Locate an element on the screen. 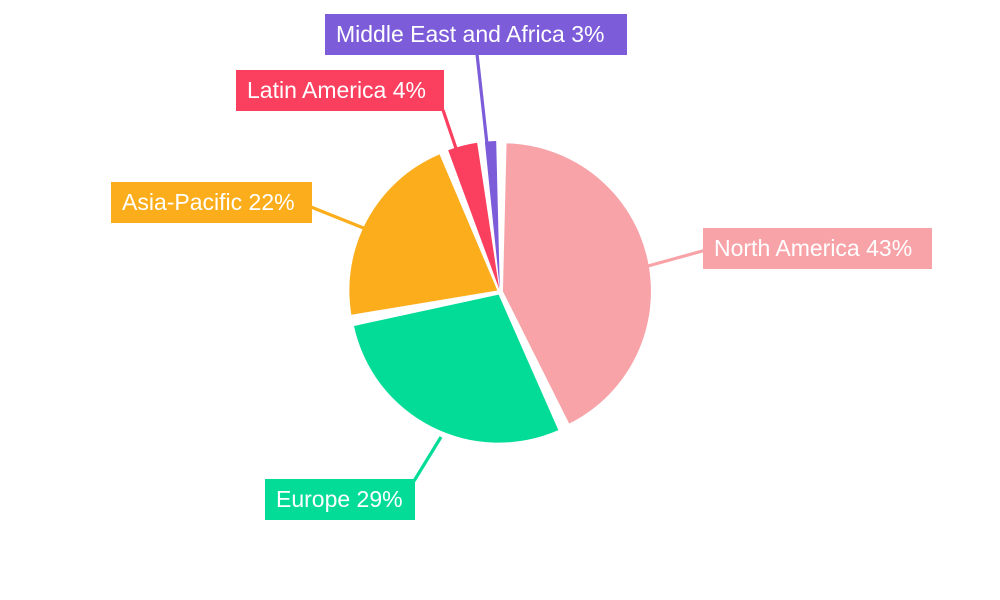  pie-slice-middle-east-and-africa is located at coordinates (492, 215).